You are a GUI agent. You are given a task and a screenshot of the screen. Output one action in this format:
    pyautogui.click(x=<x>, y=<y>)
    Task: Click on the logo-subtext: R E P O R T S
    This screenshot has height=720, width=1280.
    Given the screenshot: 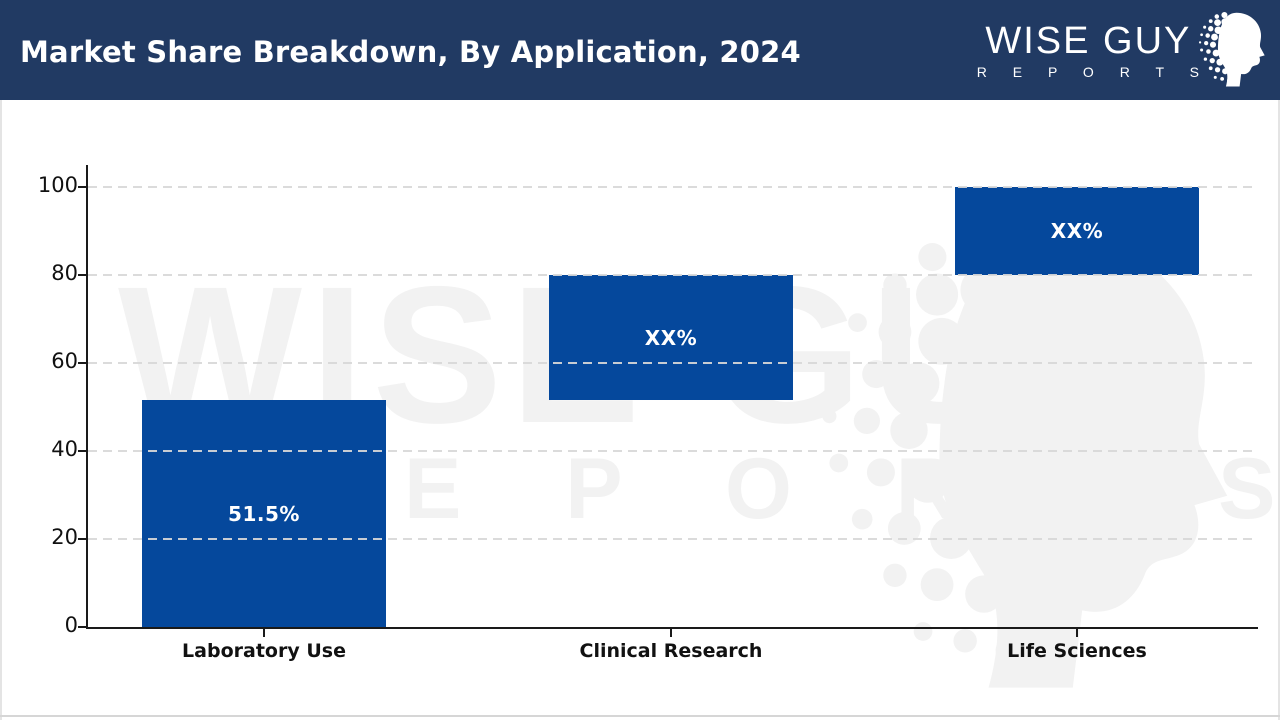 What is the action you would take?
    pyautogui.click(x=1093, y=72)
    